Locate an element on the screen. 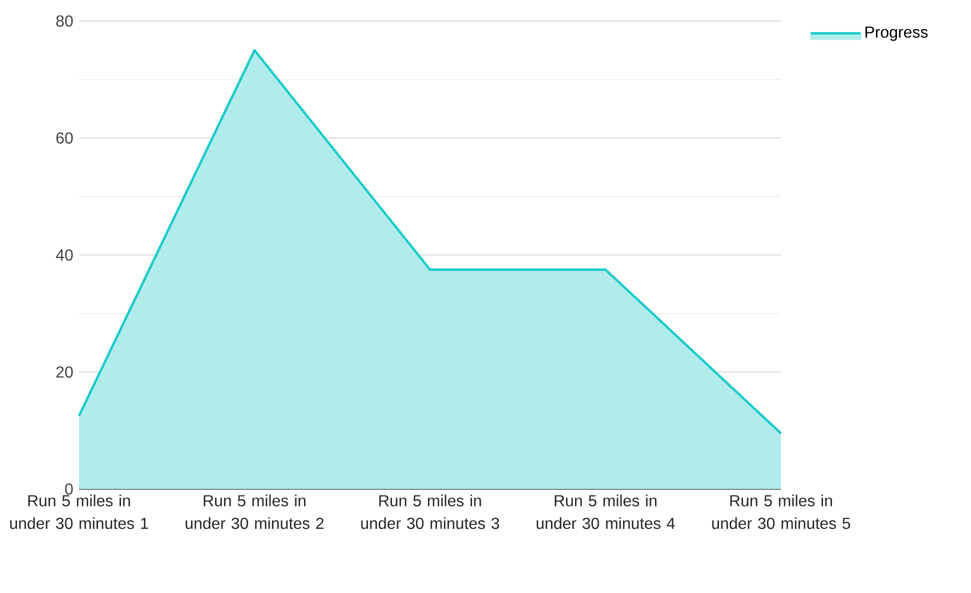  legend-label: Progress is located at coordinates (897, 33).